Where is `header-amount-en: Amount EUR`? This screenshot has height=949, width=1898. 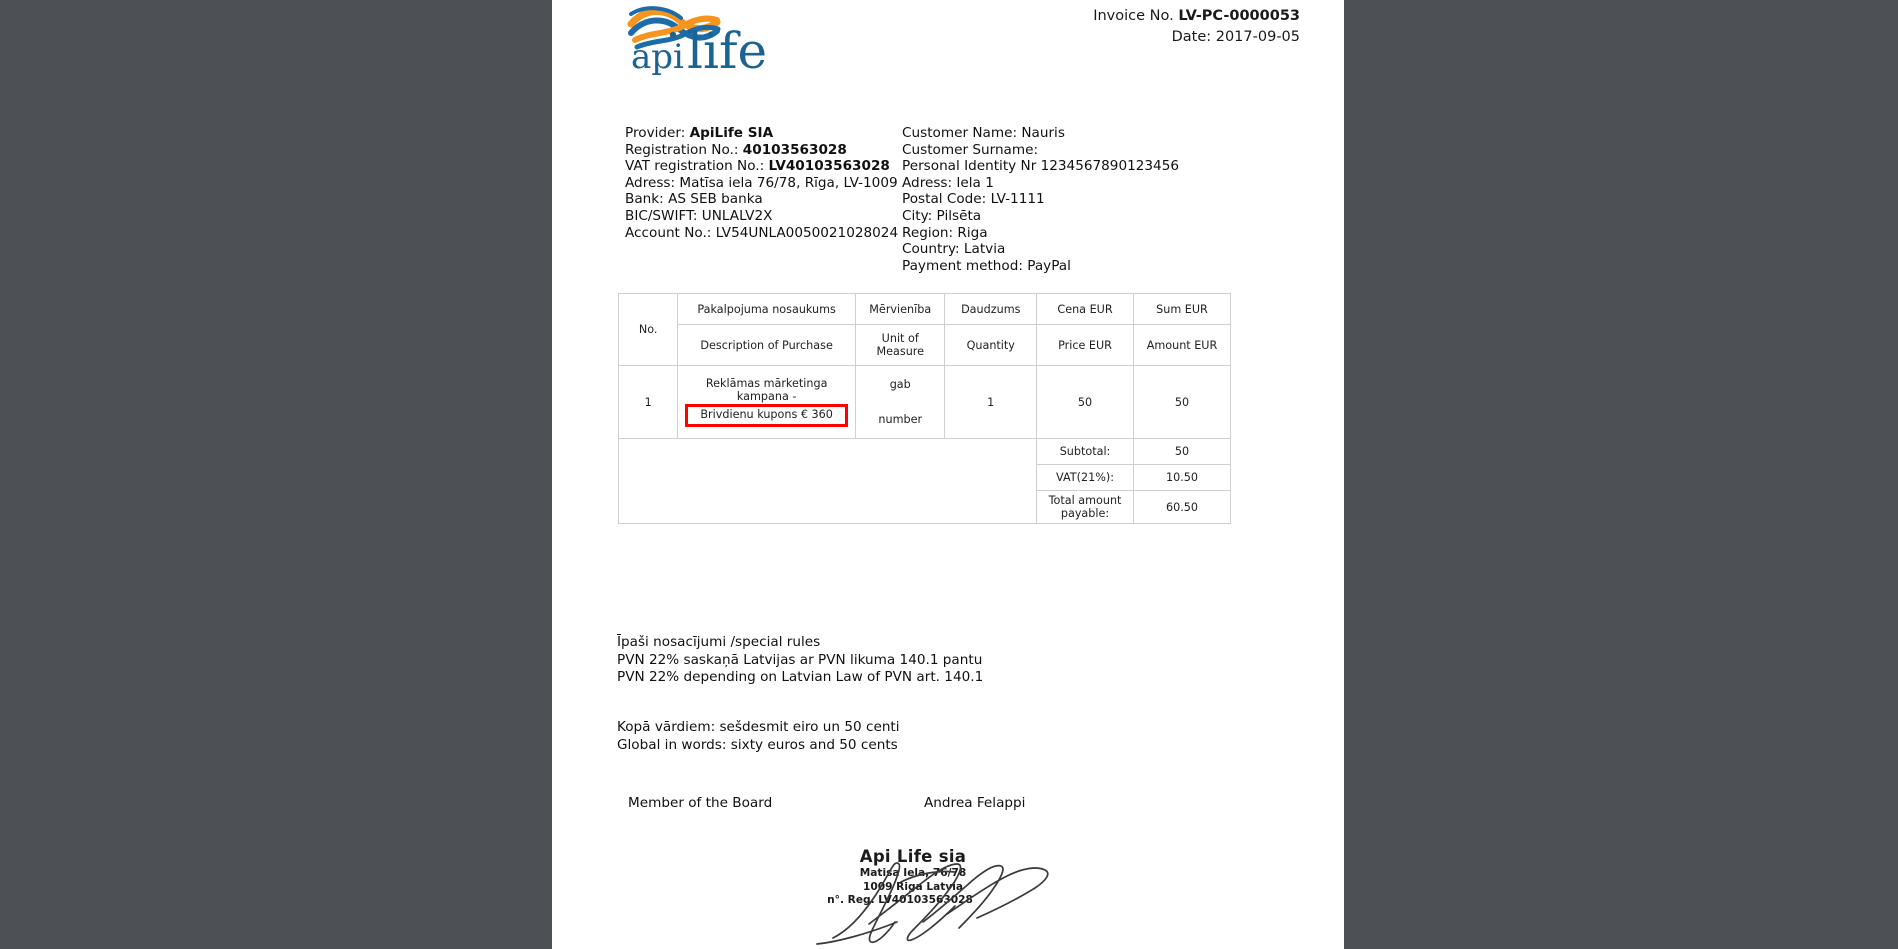
header-amount-en: Amount EUR is located at coordinates (1182, 345).